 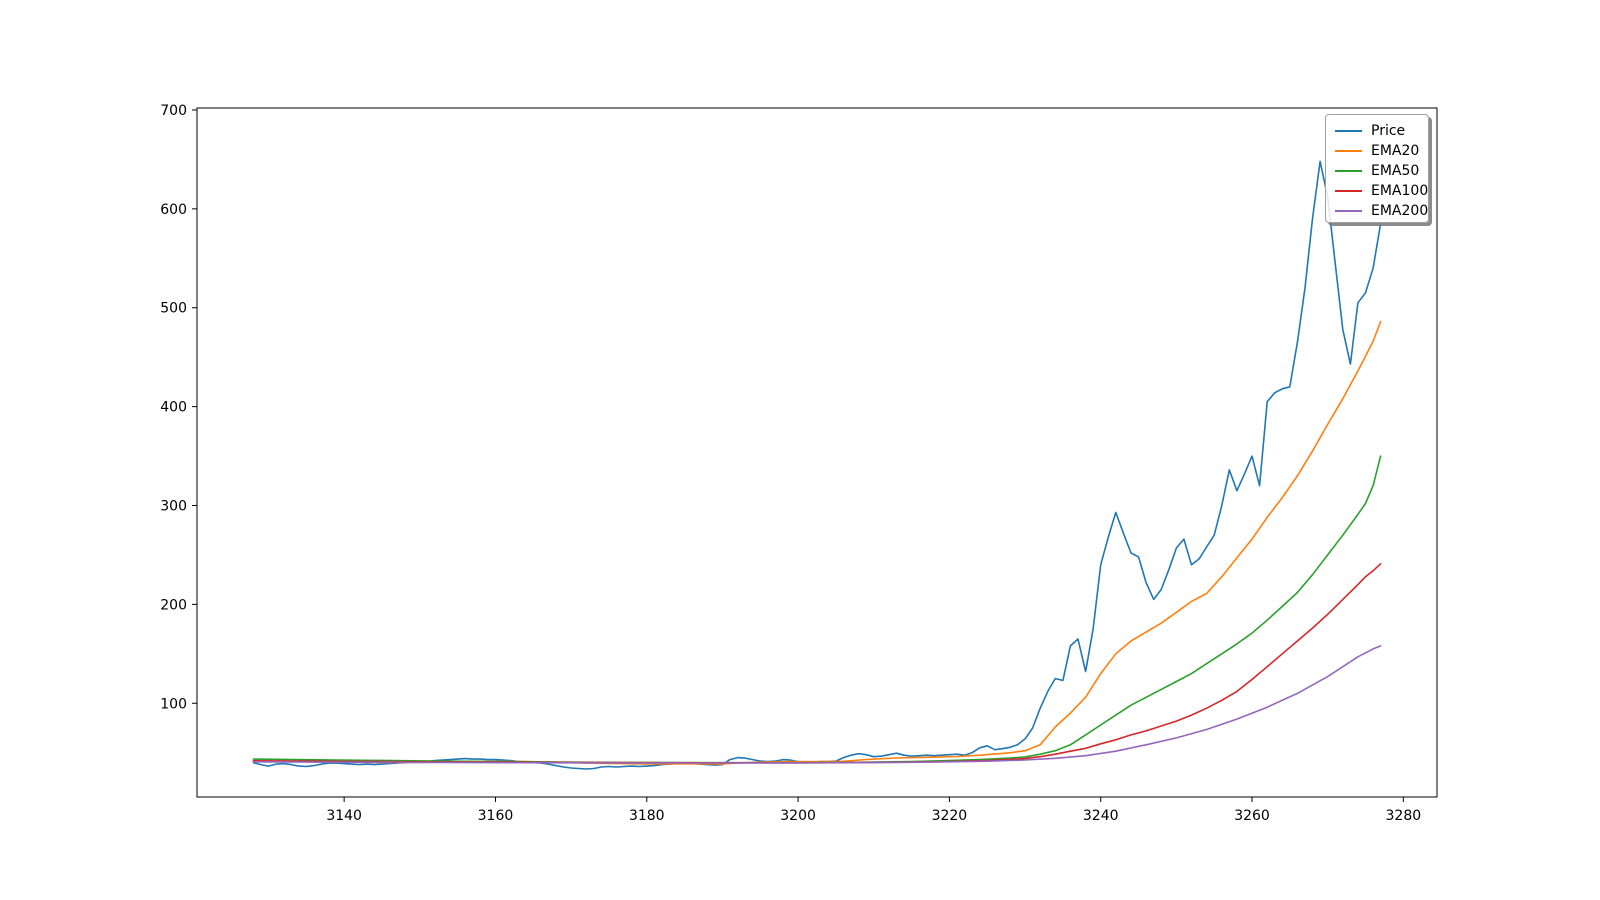 I want to click on legend: Price EMA20 EMA50 EMA100 EMA200, so click(x=1377, y=168).